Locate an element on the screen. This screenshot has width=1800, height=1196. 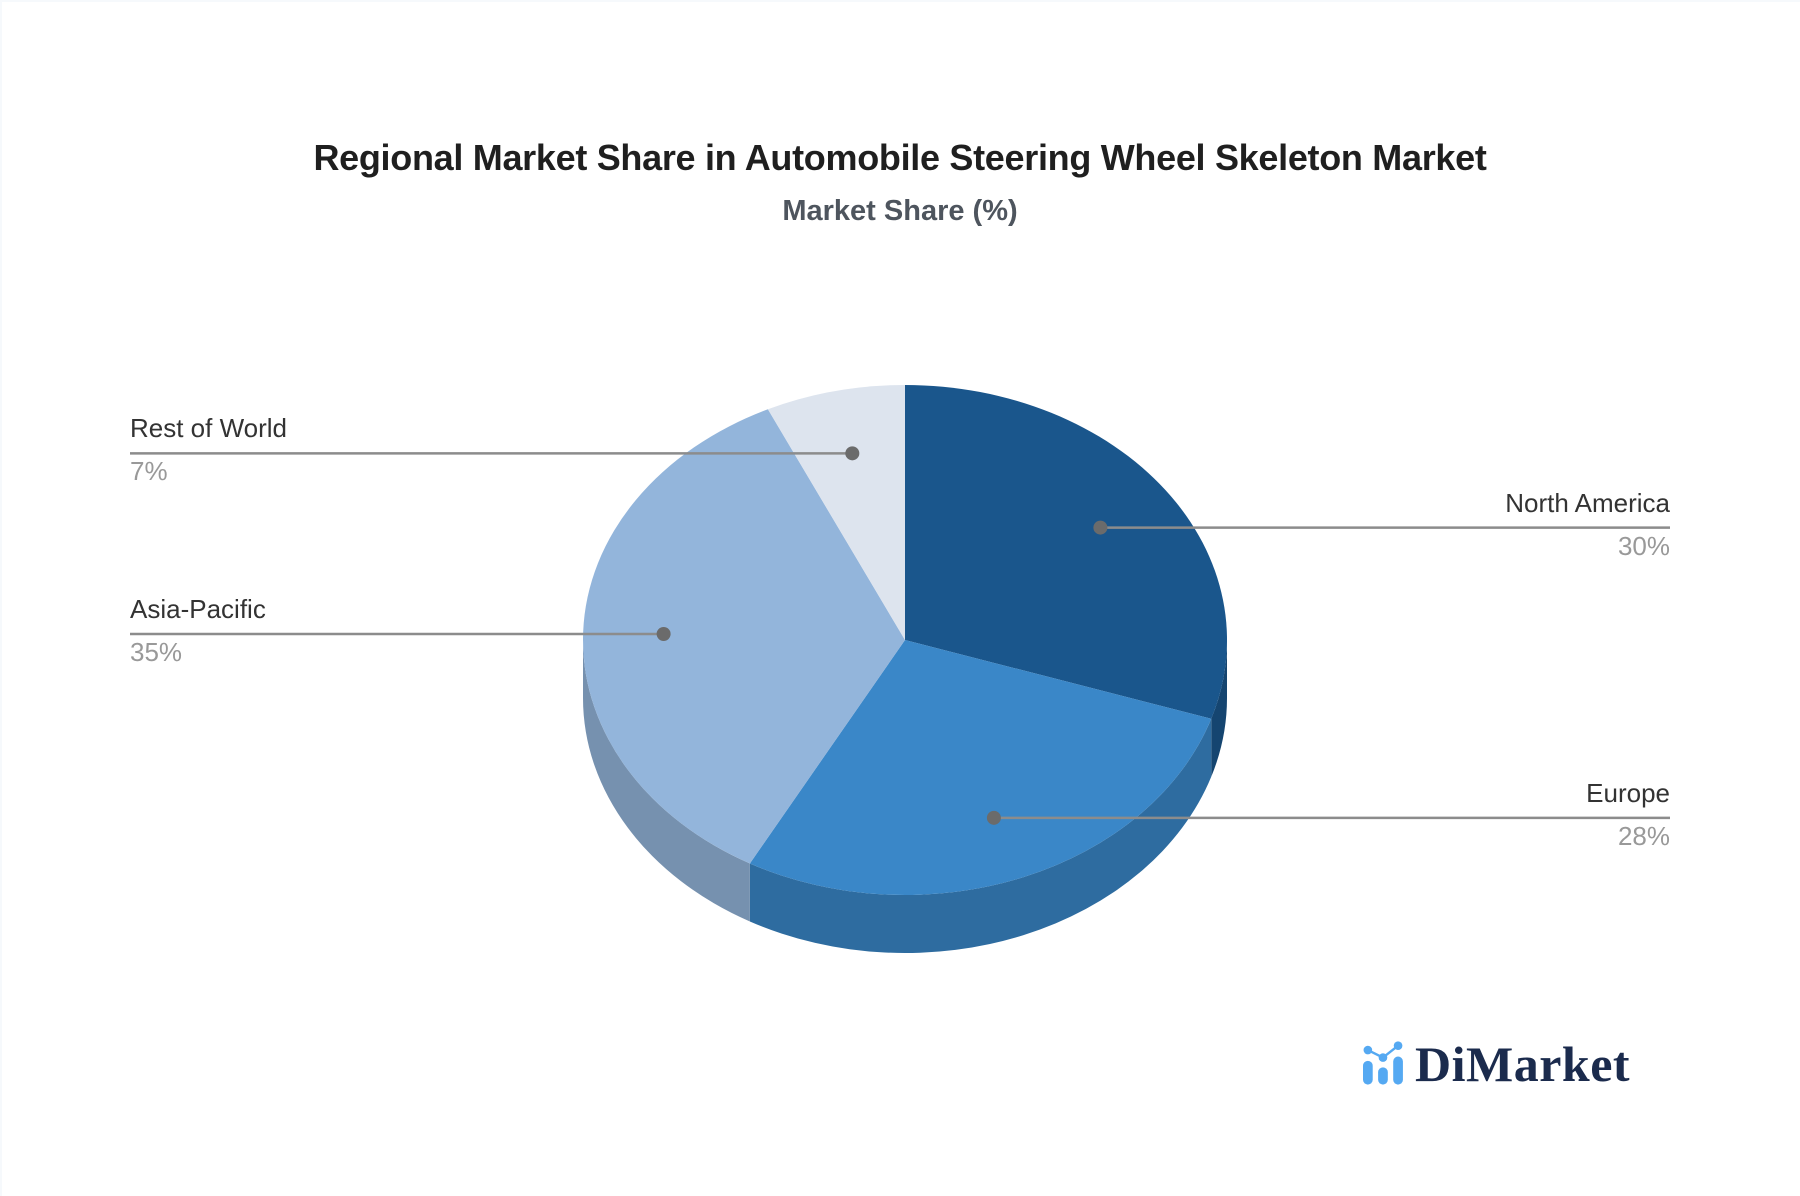
bar-line-chart-logo-icon is located at coordinates (1383, 1063).